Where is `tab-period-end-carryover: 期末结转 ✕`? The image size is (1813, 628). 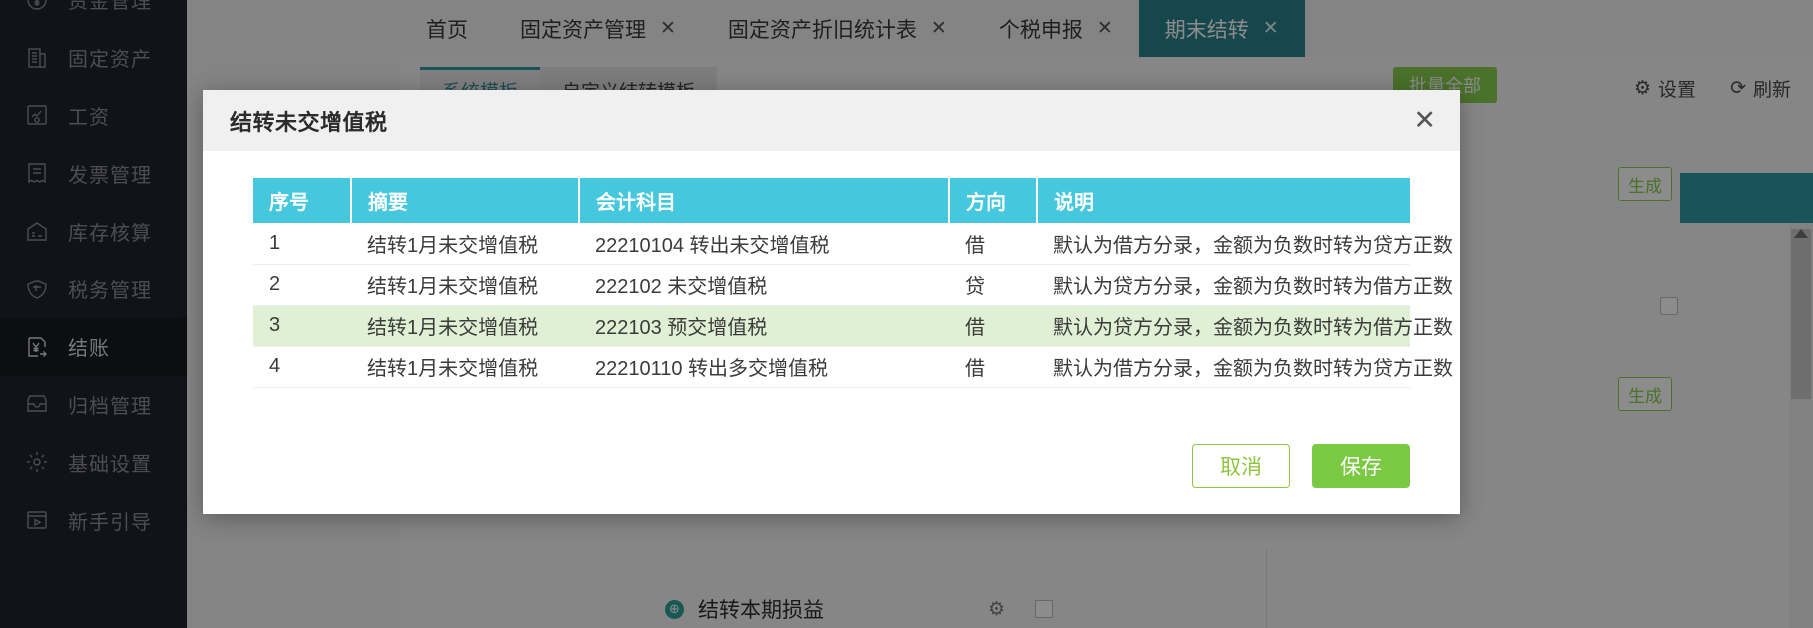
tab-period-end-carryover: 期末结转 ✕ is located at coordinates (1221, 28).